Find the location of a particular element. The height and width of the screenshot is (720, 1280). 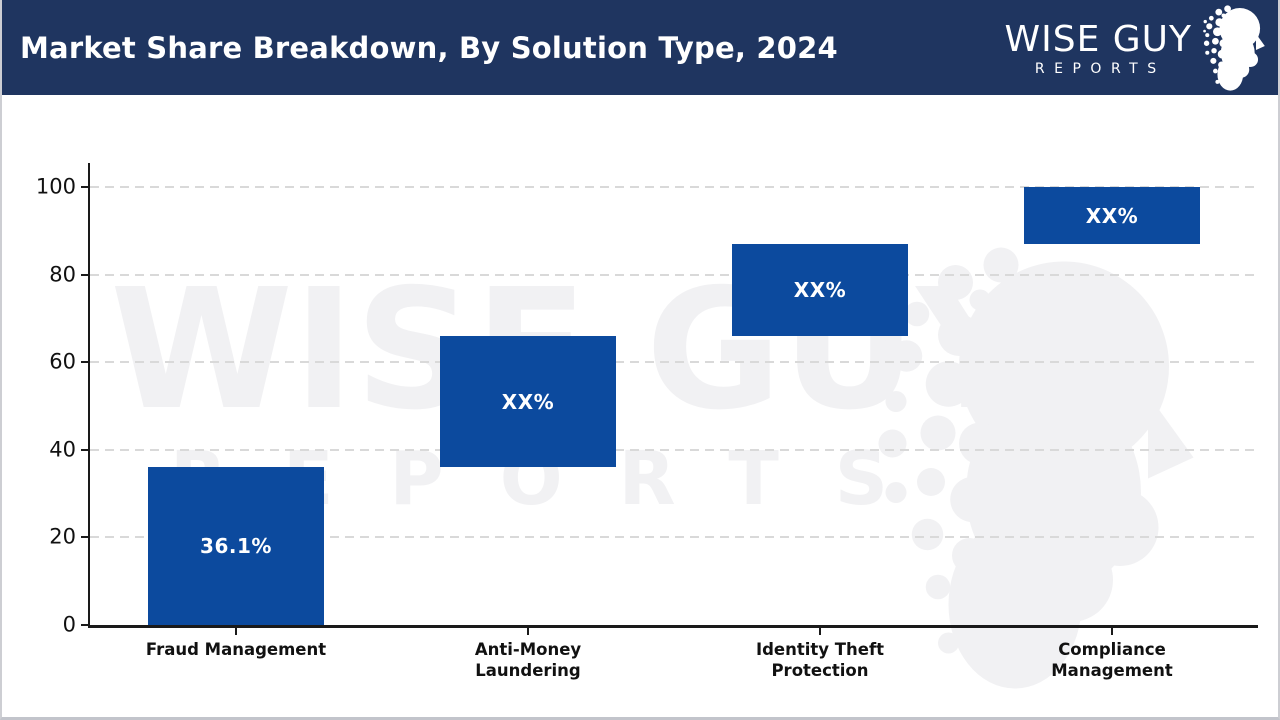

y-tick-label-20: 20 is located at coordinates (62, 536).